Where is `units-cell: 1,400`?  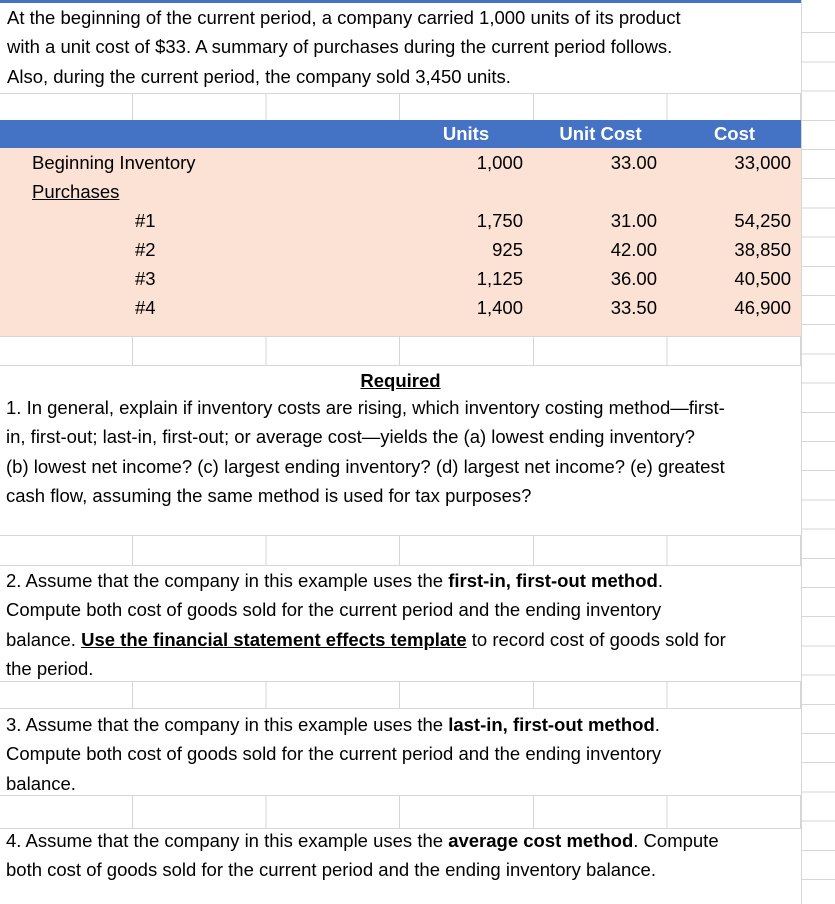
units-cell: 1,400 is located at coordinates (499, 307).